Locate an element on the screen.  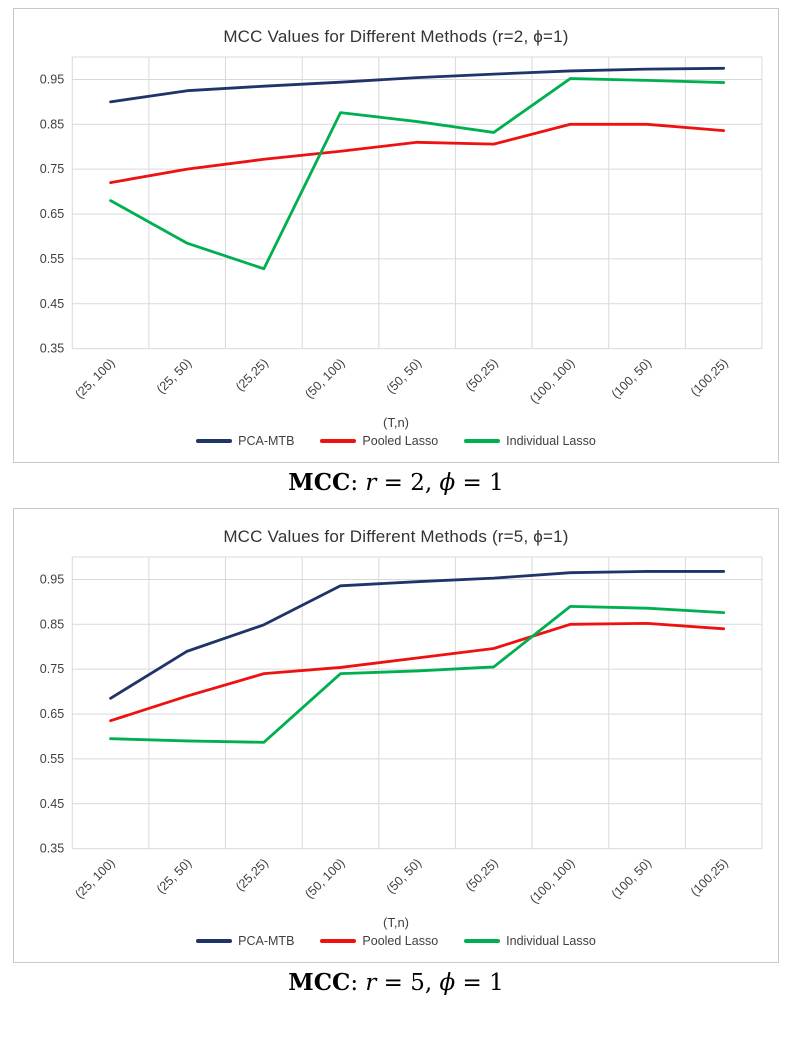
caption-mid: = 2, is located at coordinates (408, 482).